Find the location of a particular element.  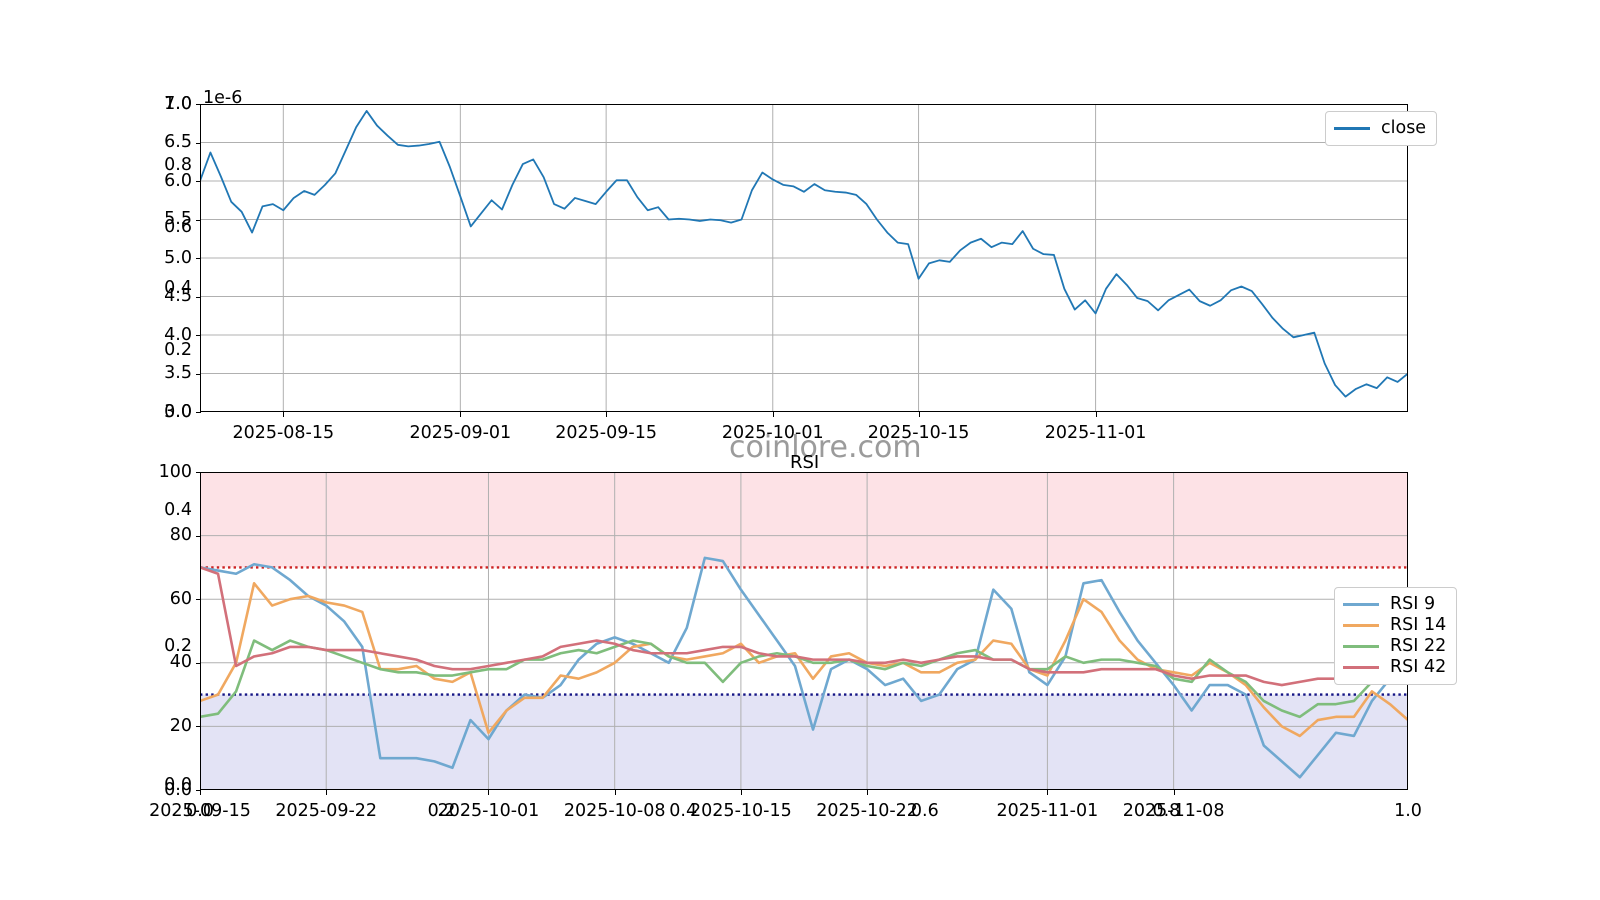

rsi-legend-label: RSI 42 is located at coordinates (1418, 666).